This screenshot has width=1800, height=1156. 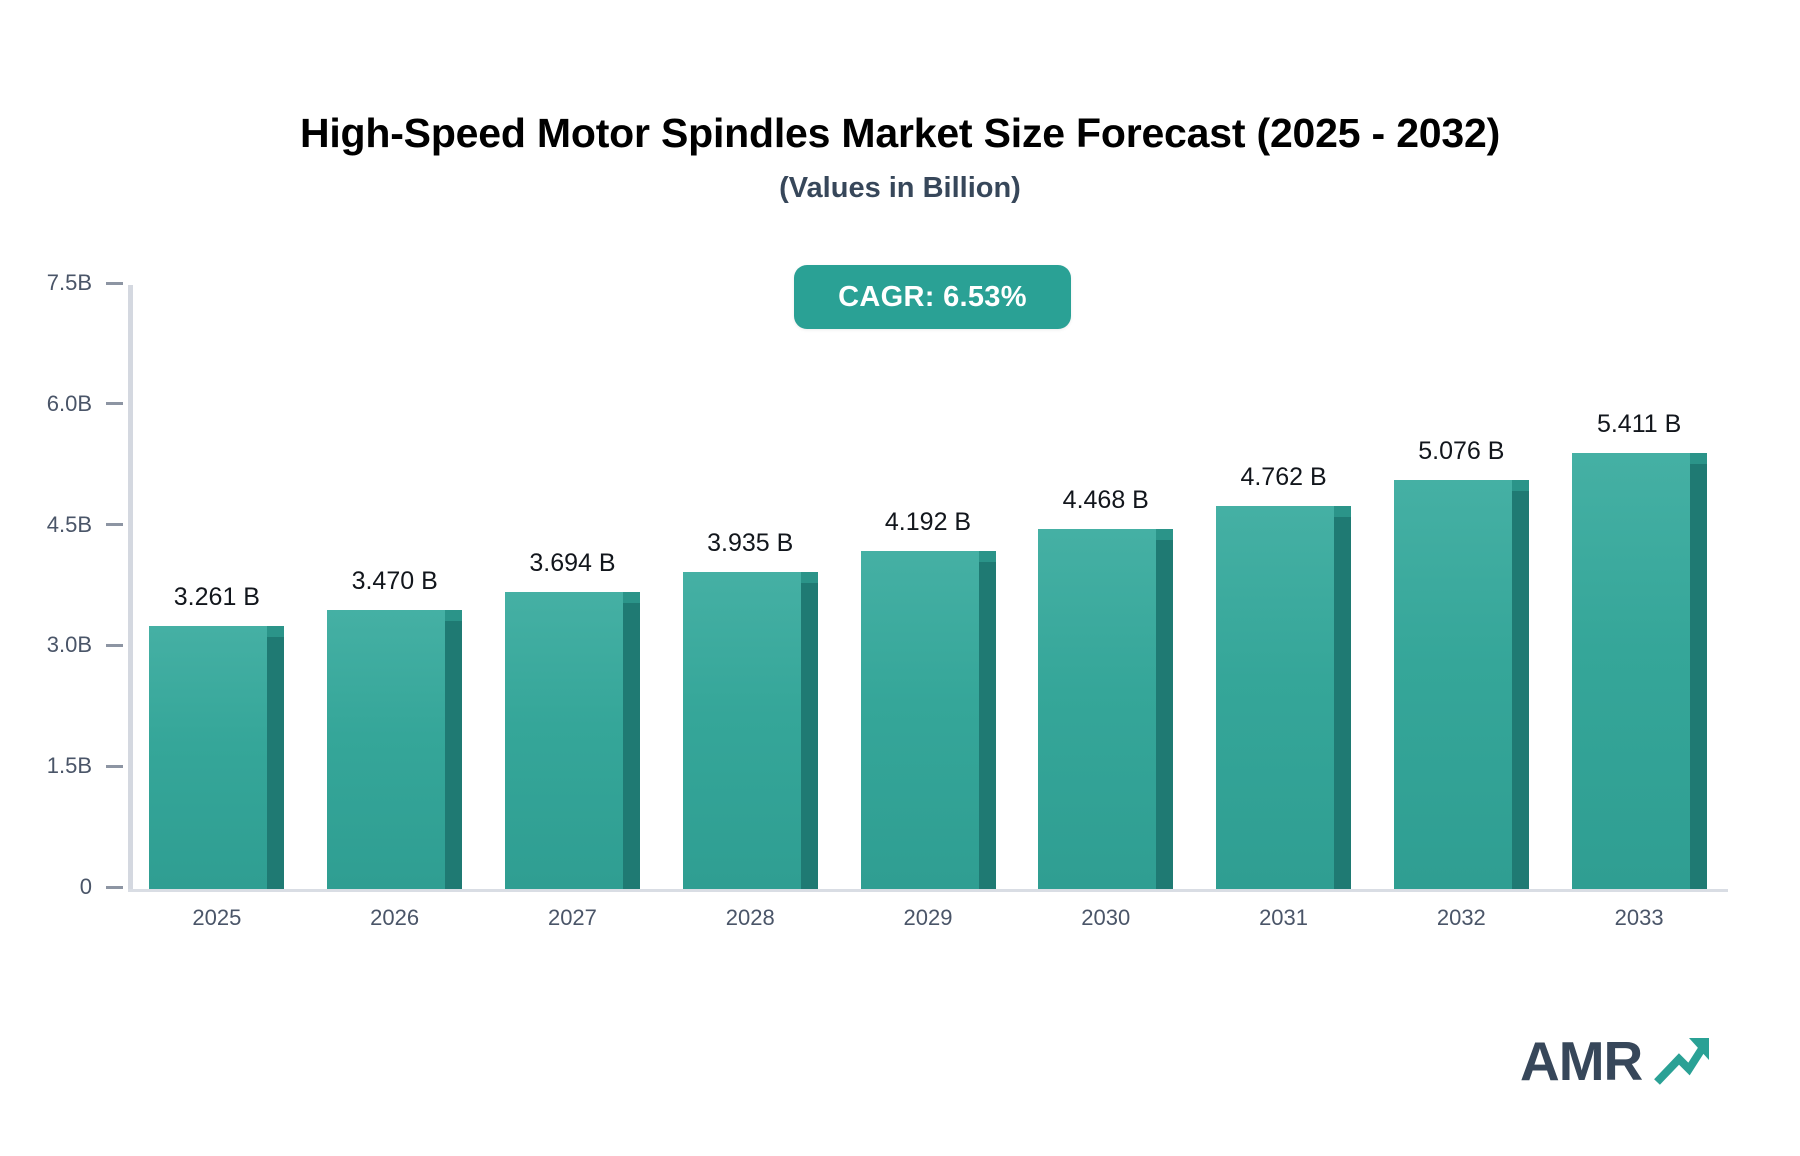 I want to click on bar-value-label: 4.468 B, so click(x=1105, y=500).